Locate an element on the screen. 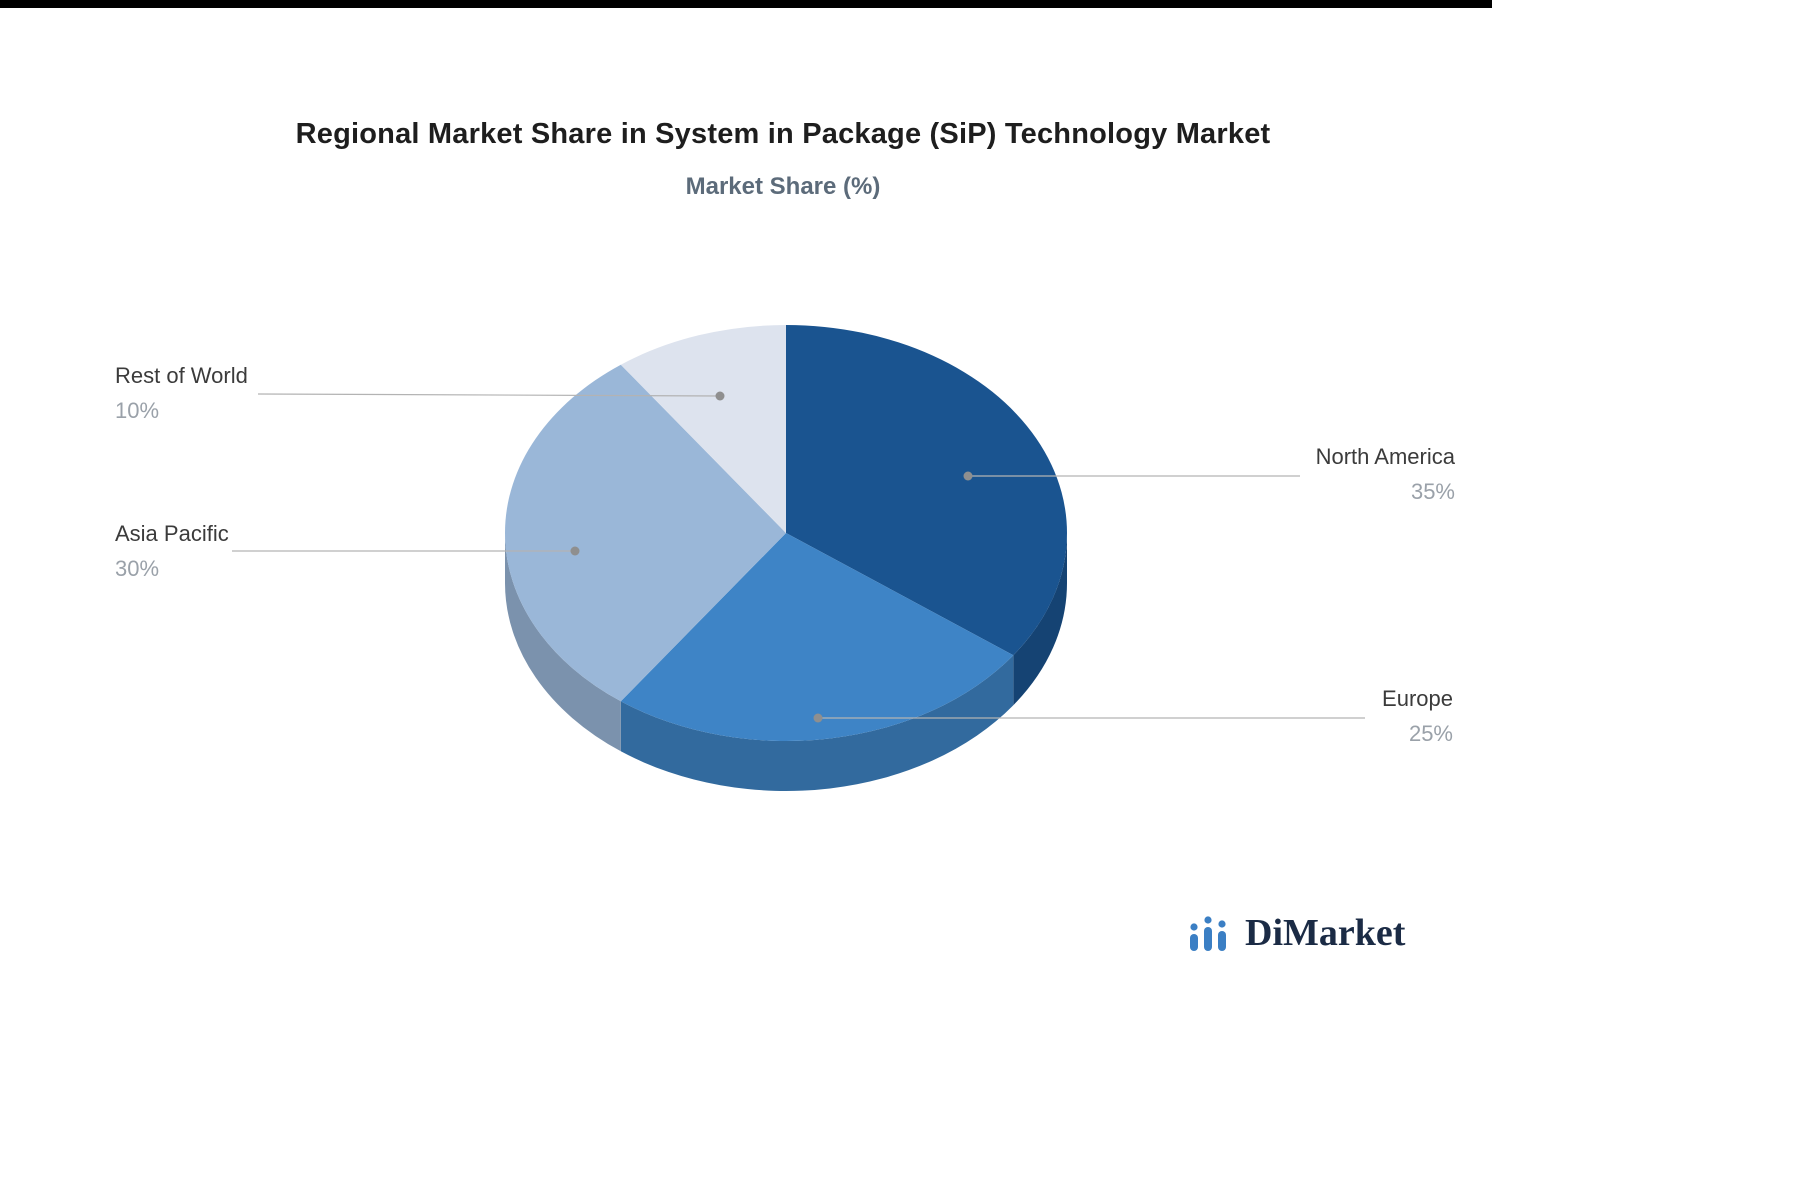  pie-slice-rest-of-world is located at coordinates (703, 429).